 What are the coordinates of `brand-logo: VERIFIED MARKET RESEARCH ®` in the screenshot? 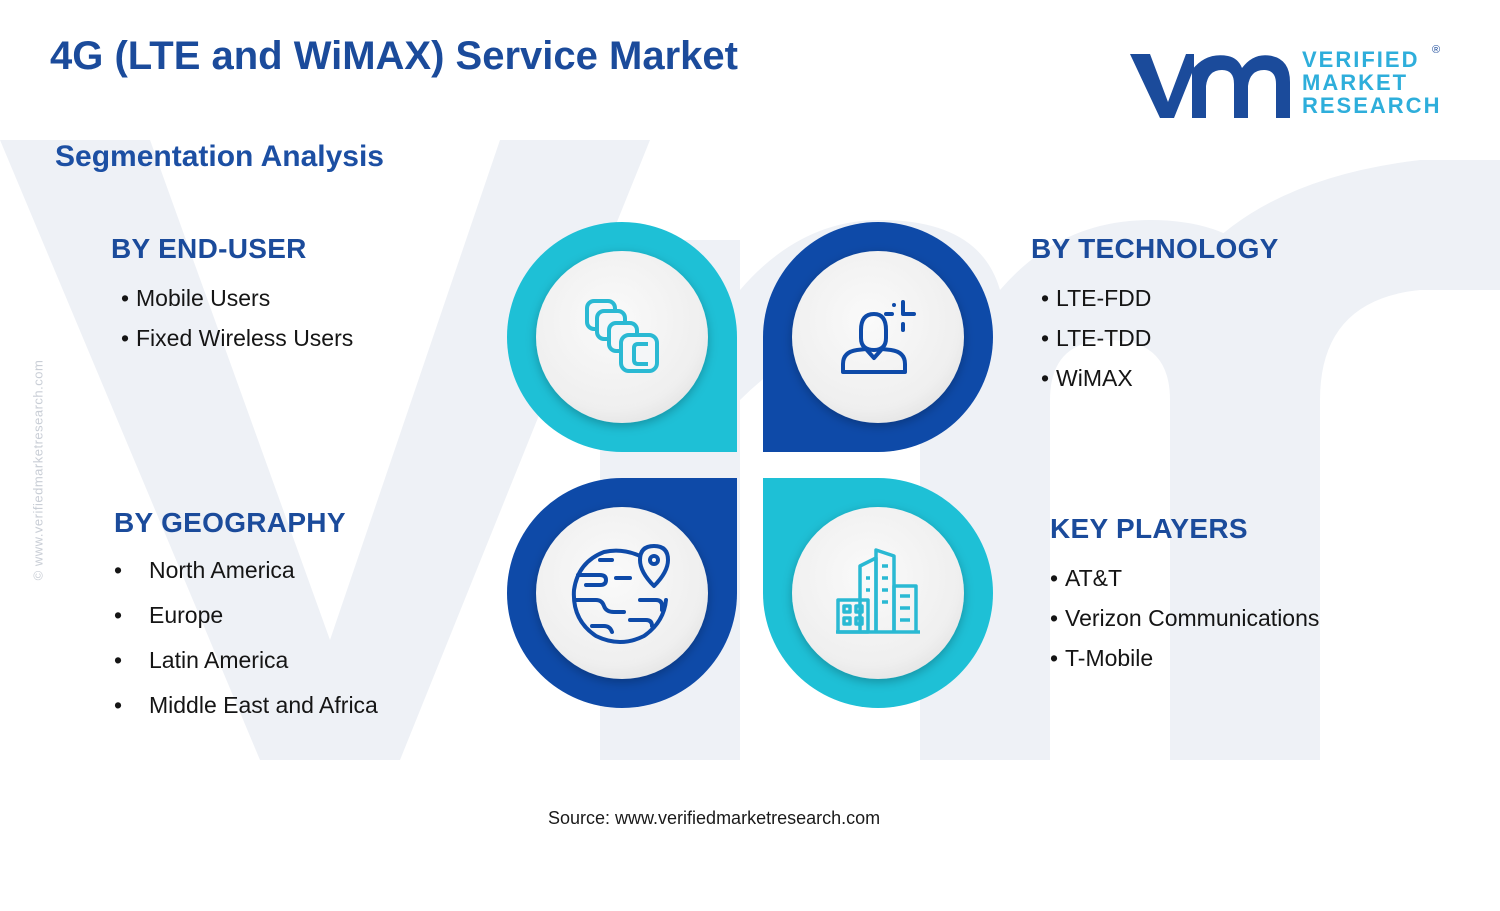 It's located at (1290, 84).